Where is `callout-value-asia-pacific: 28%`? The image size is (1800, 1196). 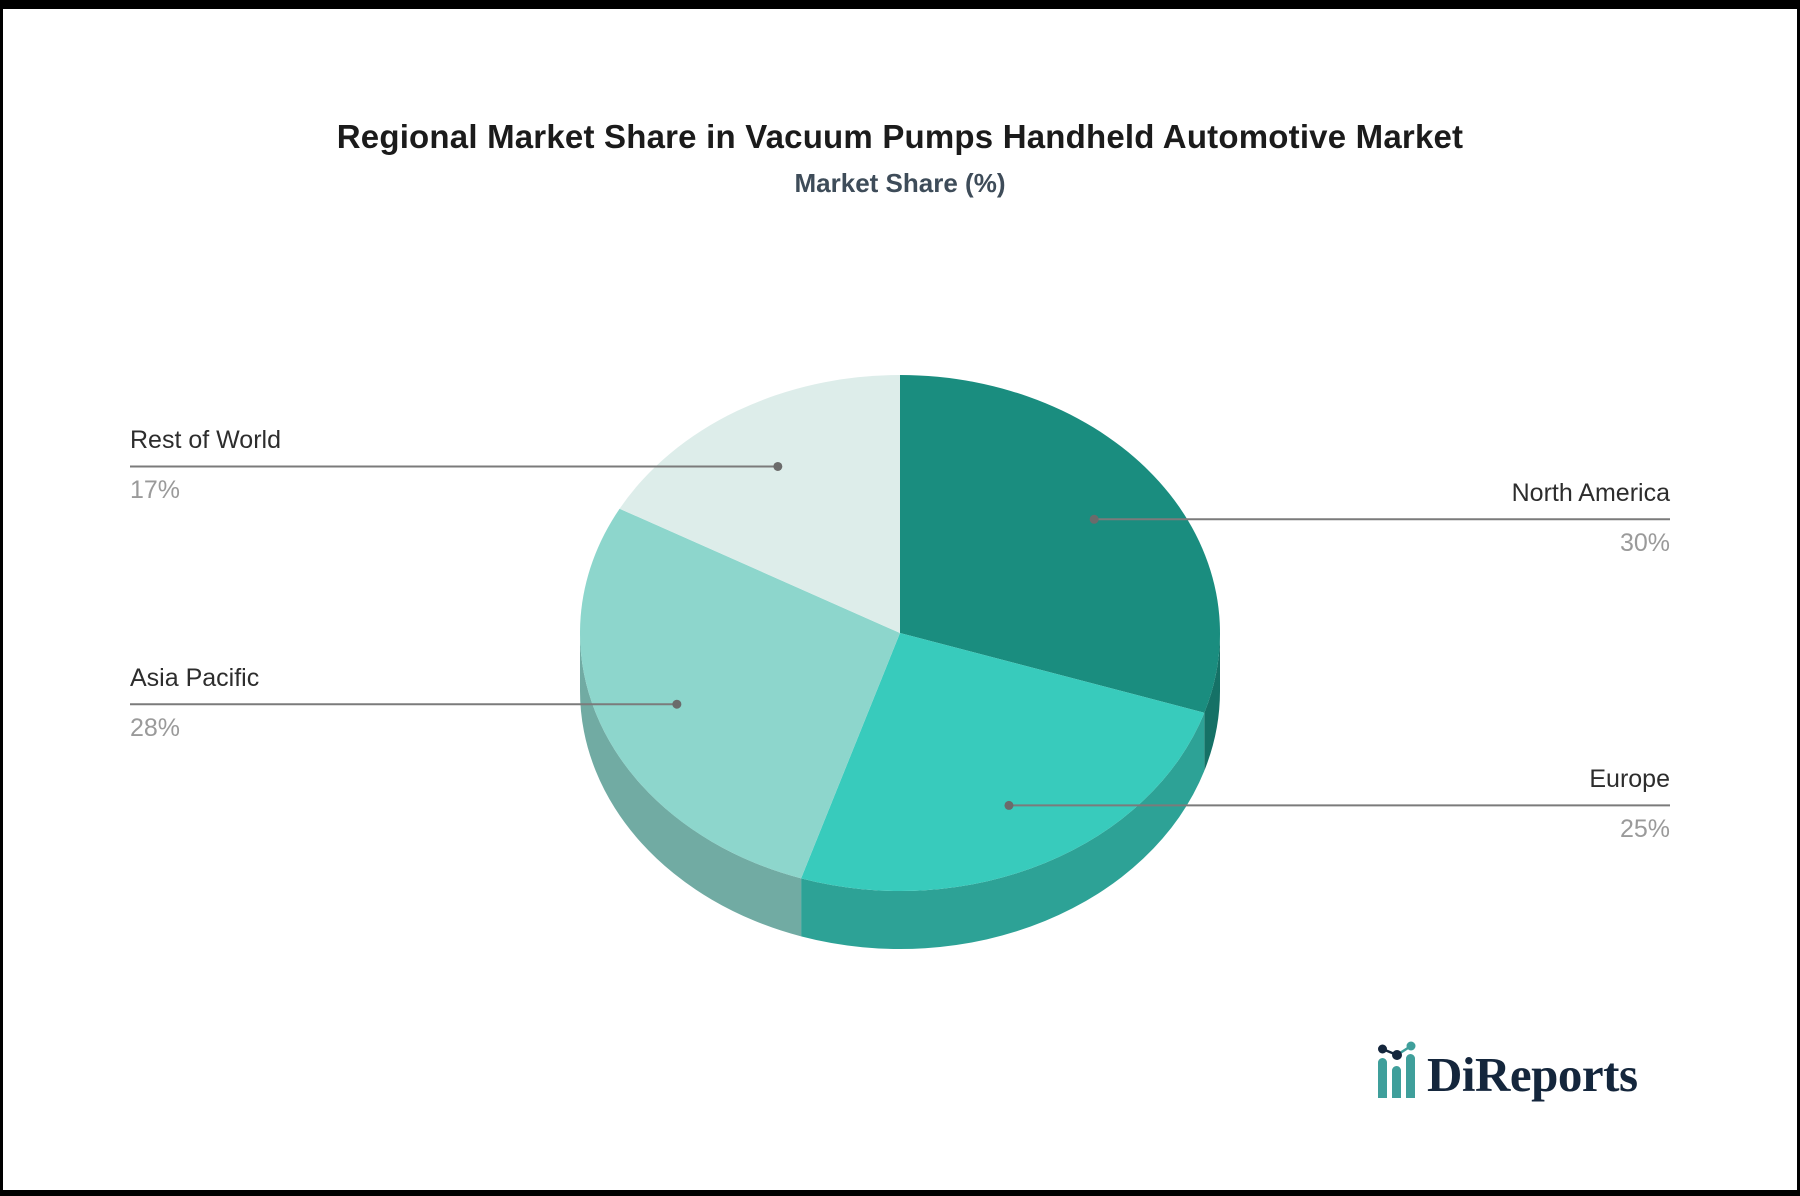
callout-value-asia-pacific: 28% is located at coordinates (155, 728).